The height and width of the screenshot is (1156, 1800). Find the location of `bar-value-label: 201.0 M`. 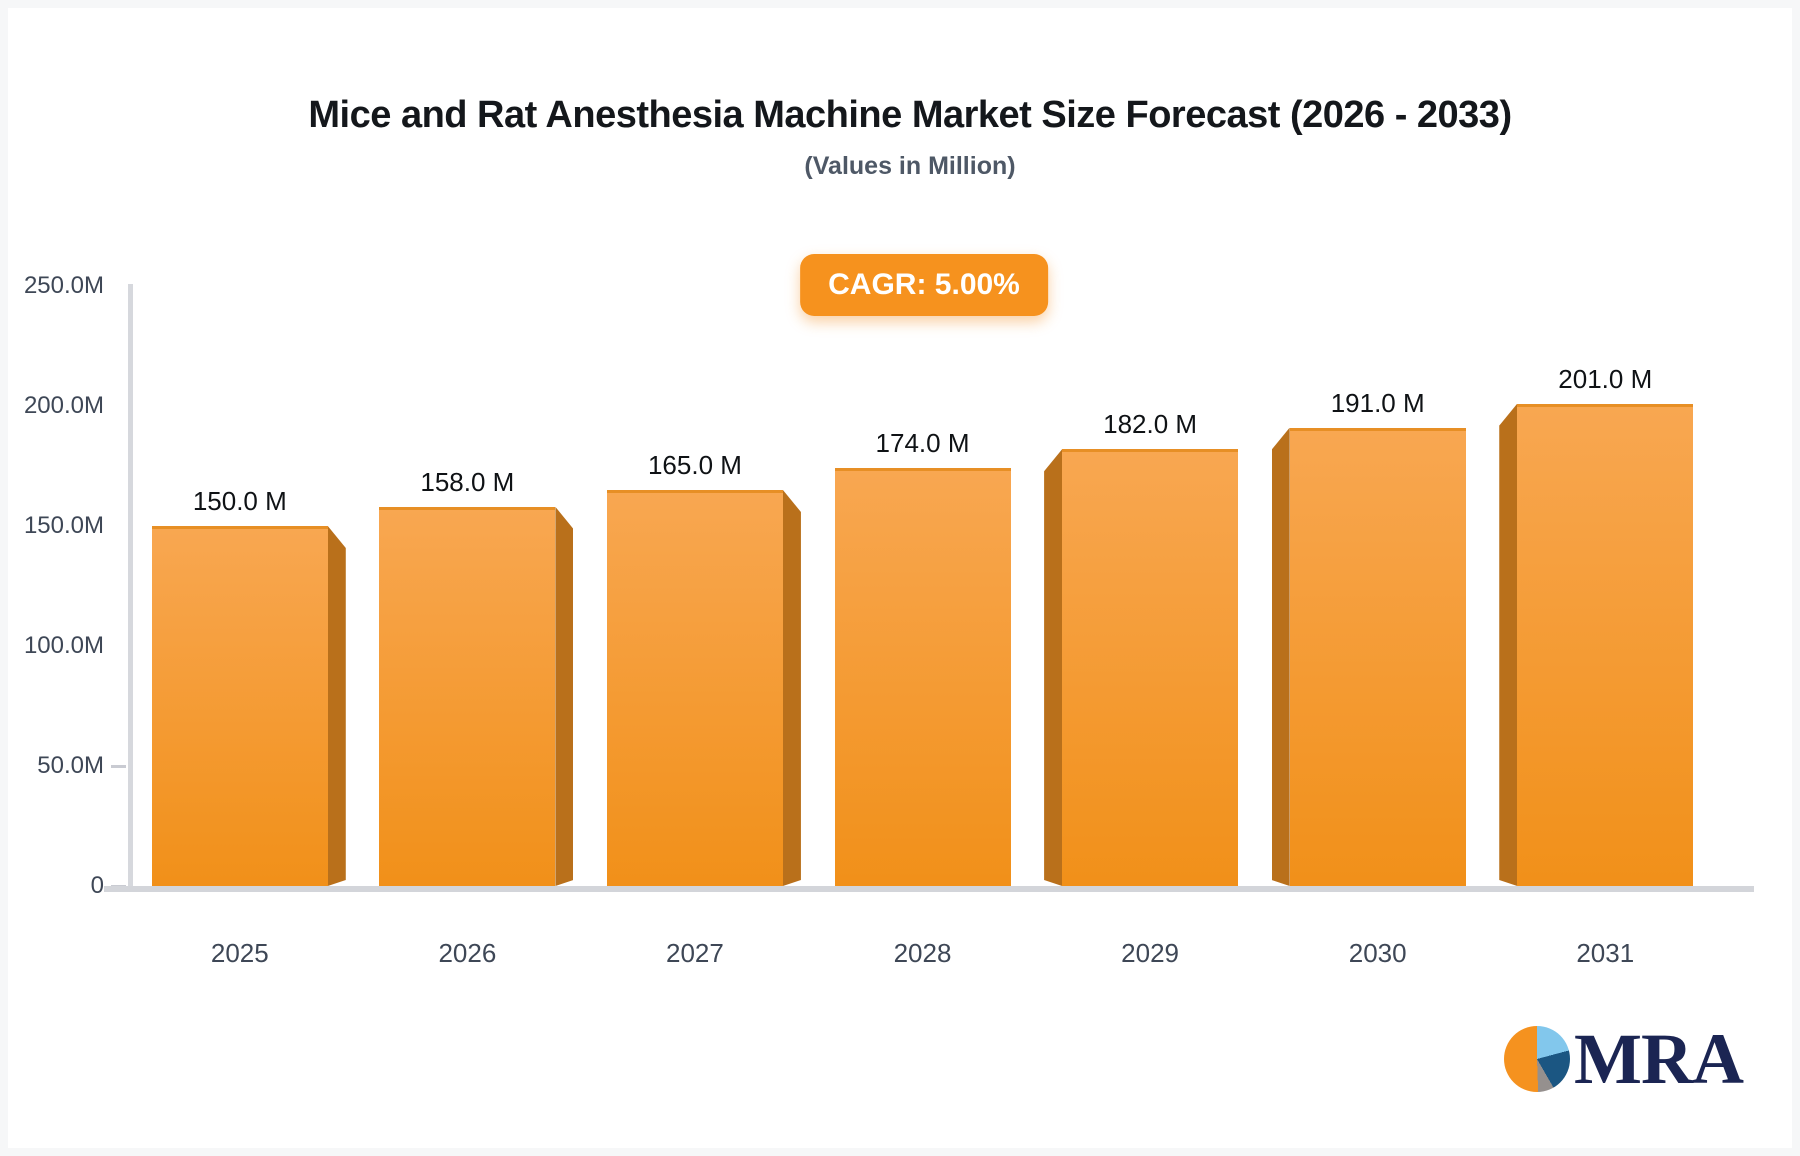

bar-value-label: 201.0 M is located at coordinates (1605, 378).